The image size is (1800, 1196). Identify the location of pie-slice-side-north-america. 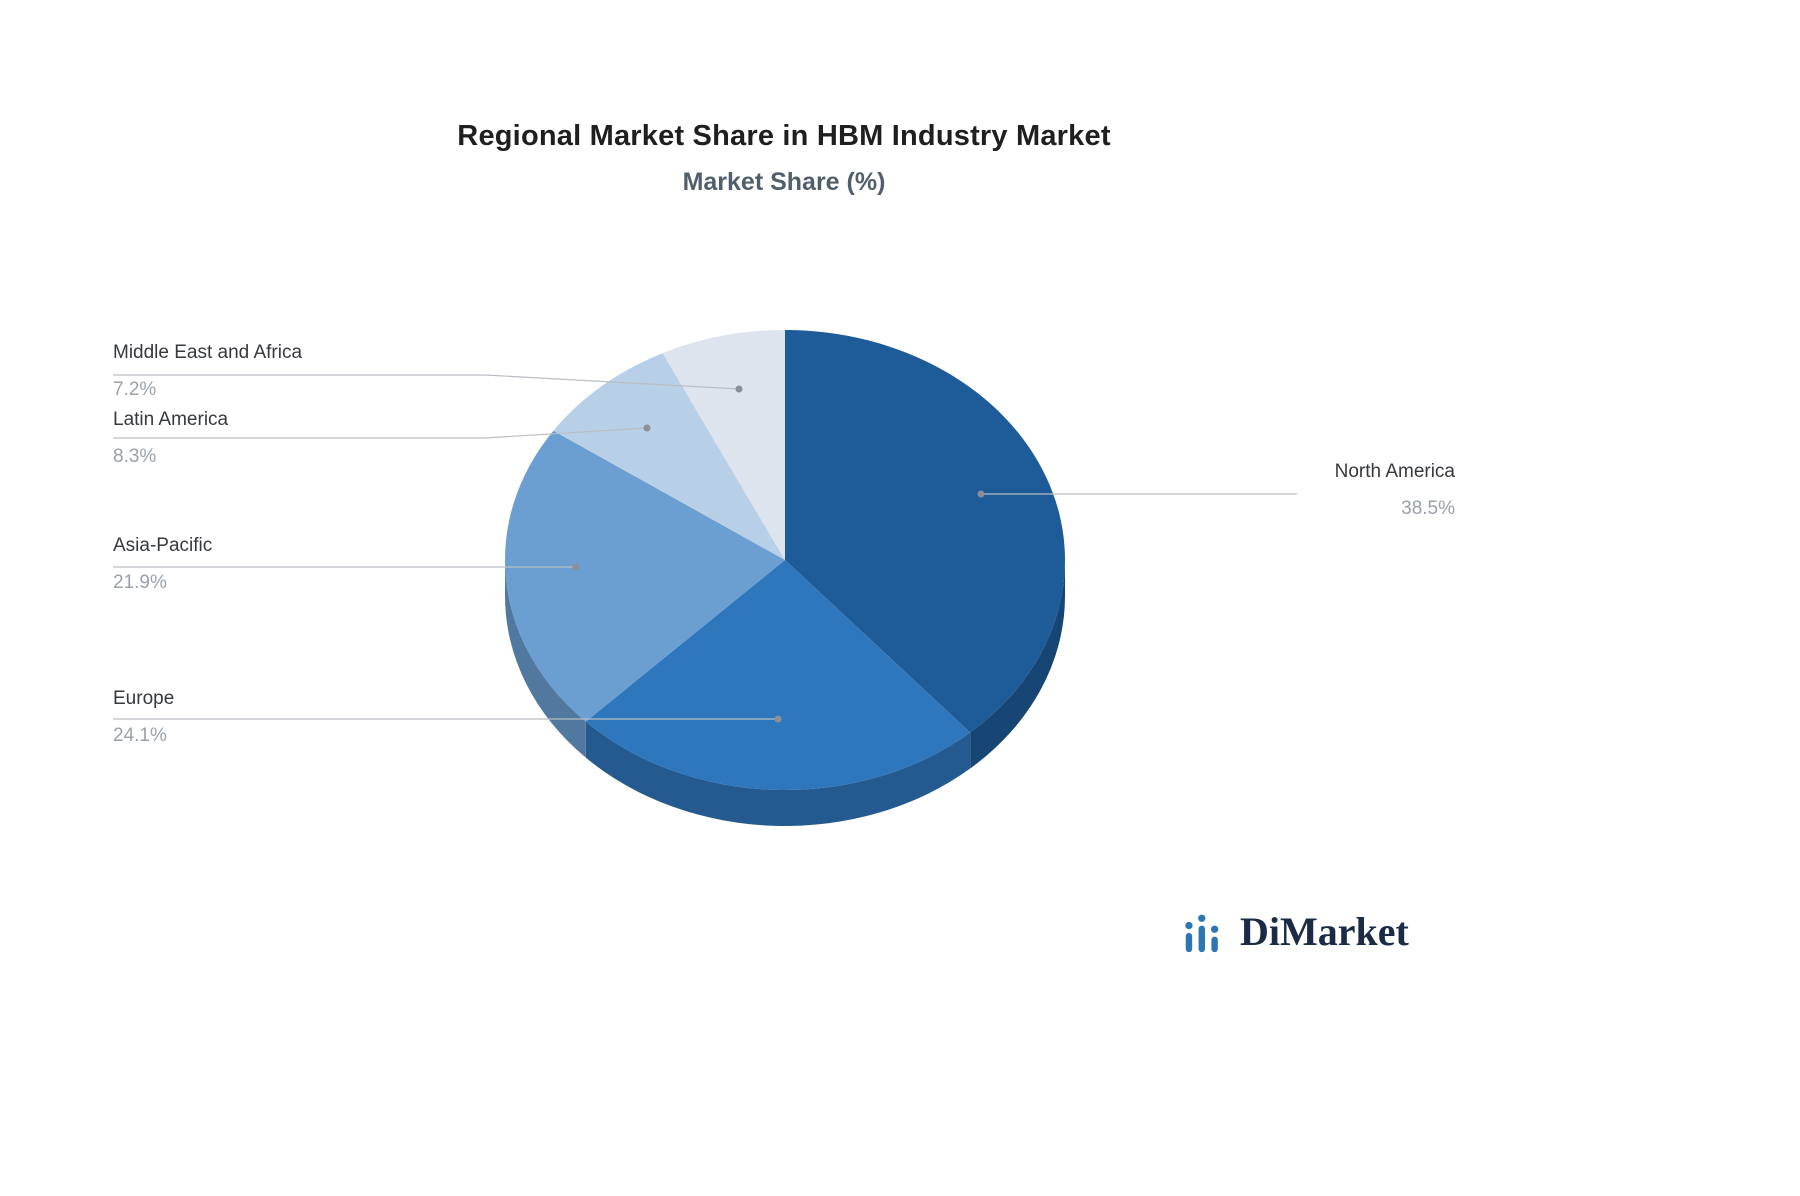
(1017, 664).